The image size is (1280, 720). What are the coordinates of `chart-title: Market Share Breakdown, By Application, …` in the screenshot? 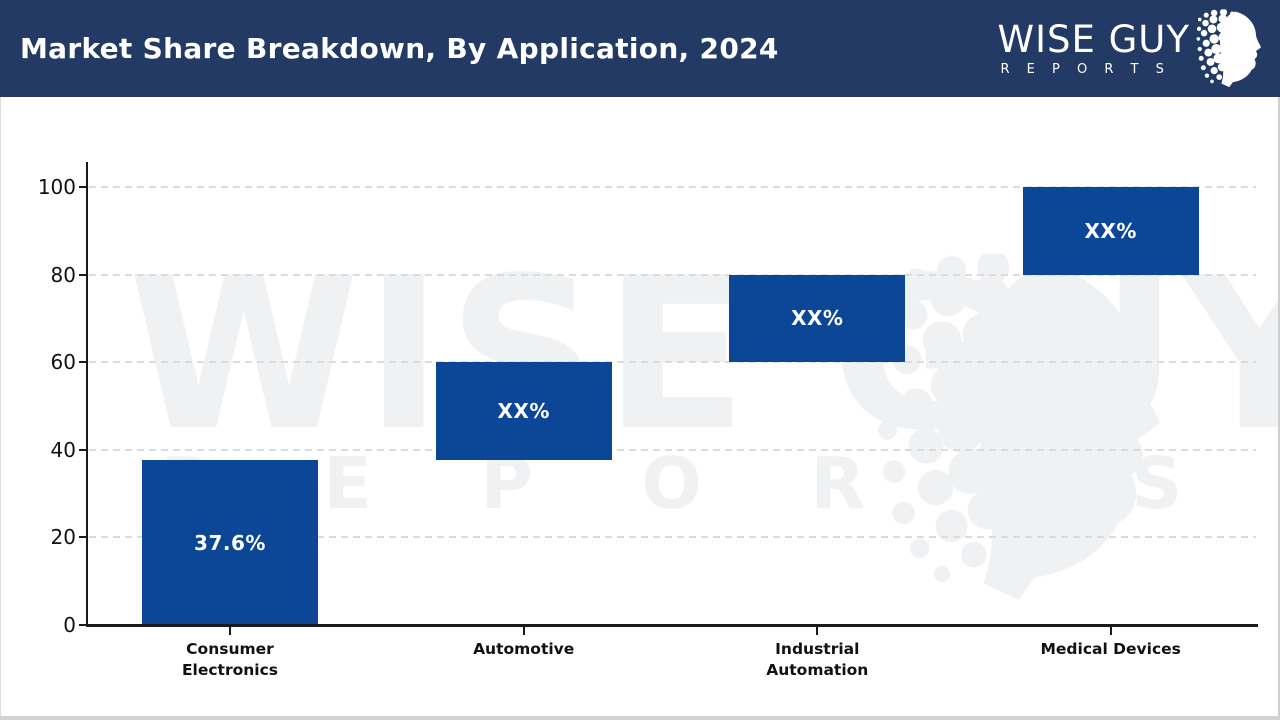 It's located at (399, 48).